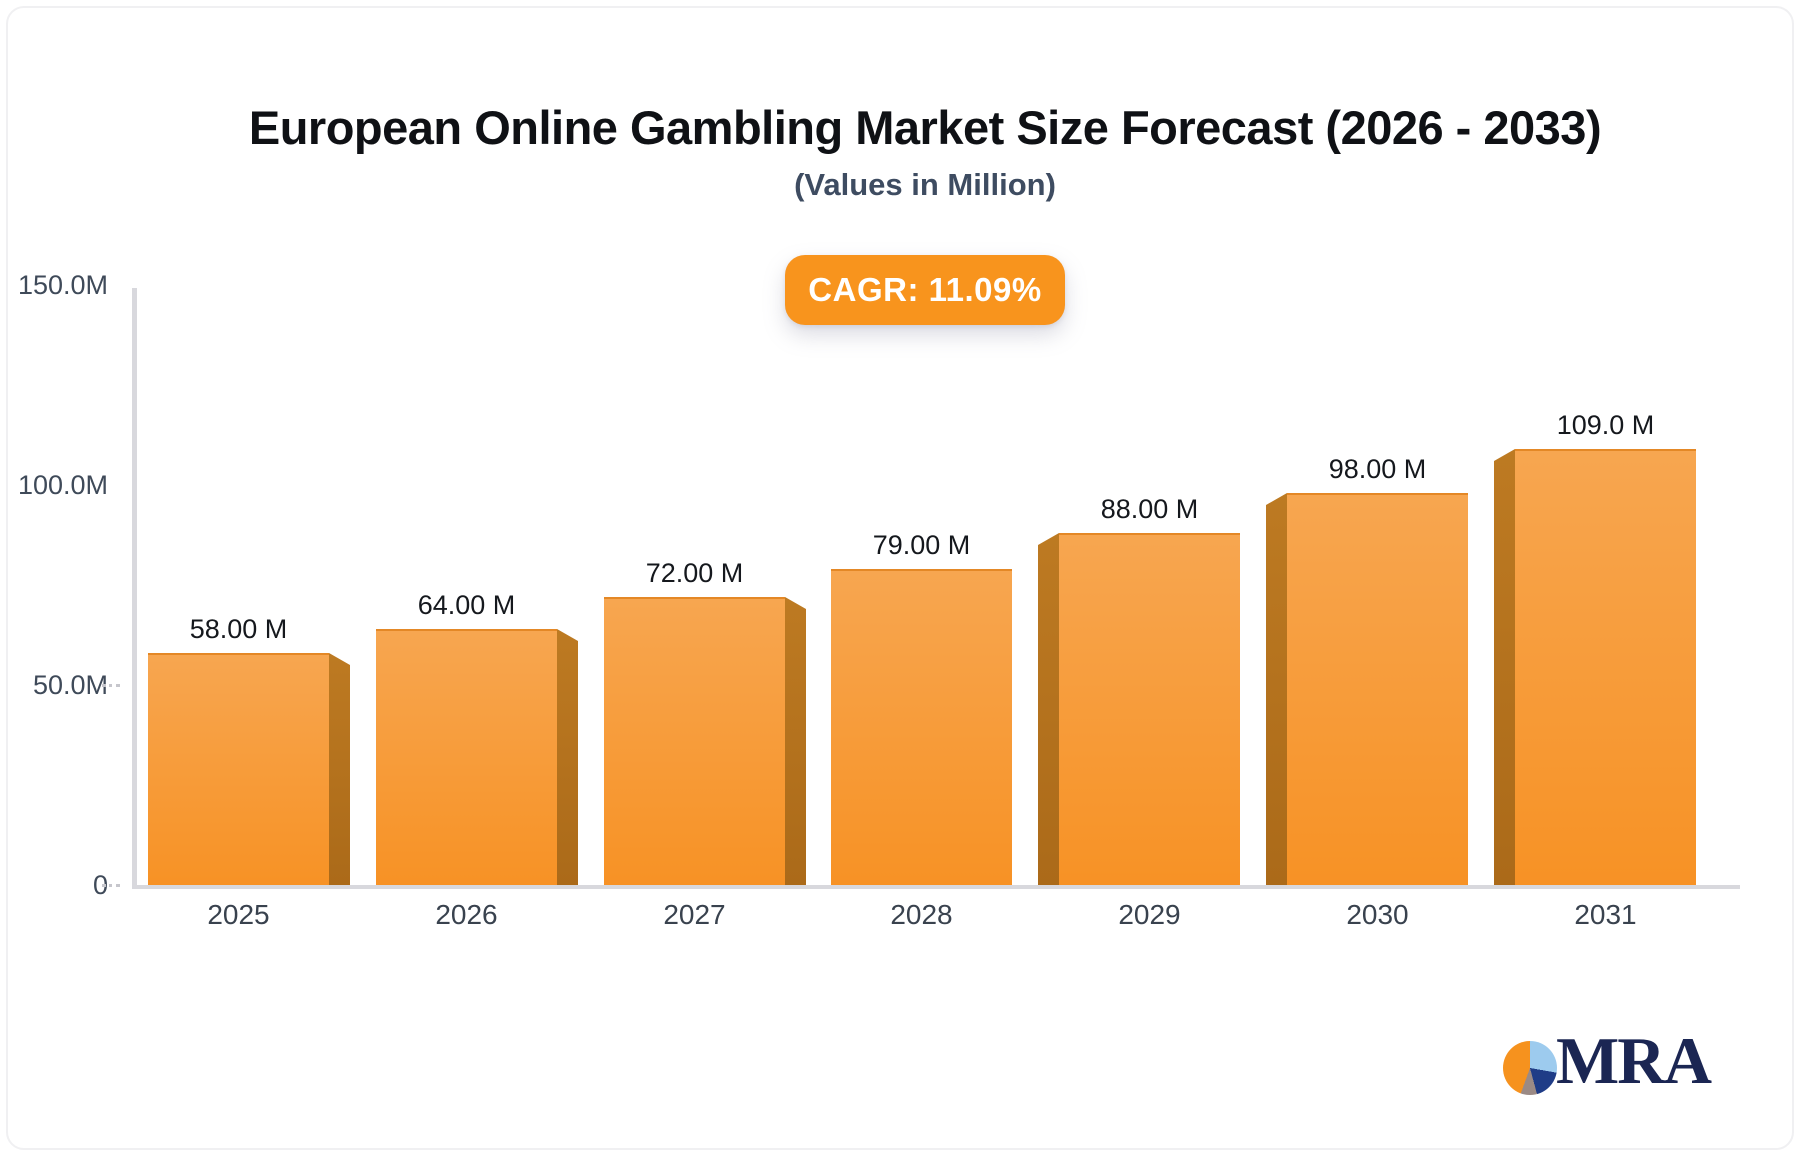 This screenshot has width=1800, height=1156. Describe the element at coordinates (466, 914) in the screenshot. I see `x-tick-label-2026: 2026` at that location.